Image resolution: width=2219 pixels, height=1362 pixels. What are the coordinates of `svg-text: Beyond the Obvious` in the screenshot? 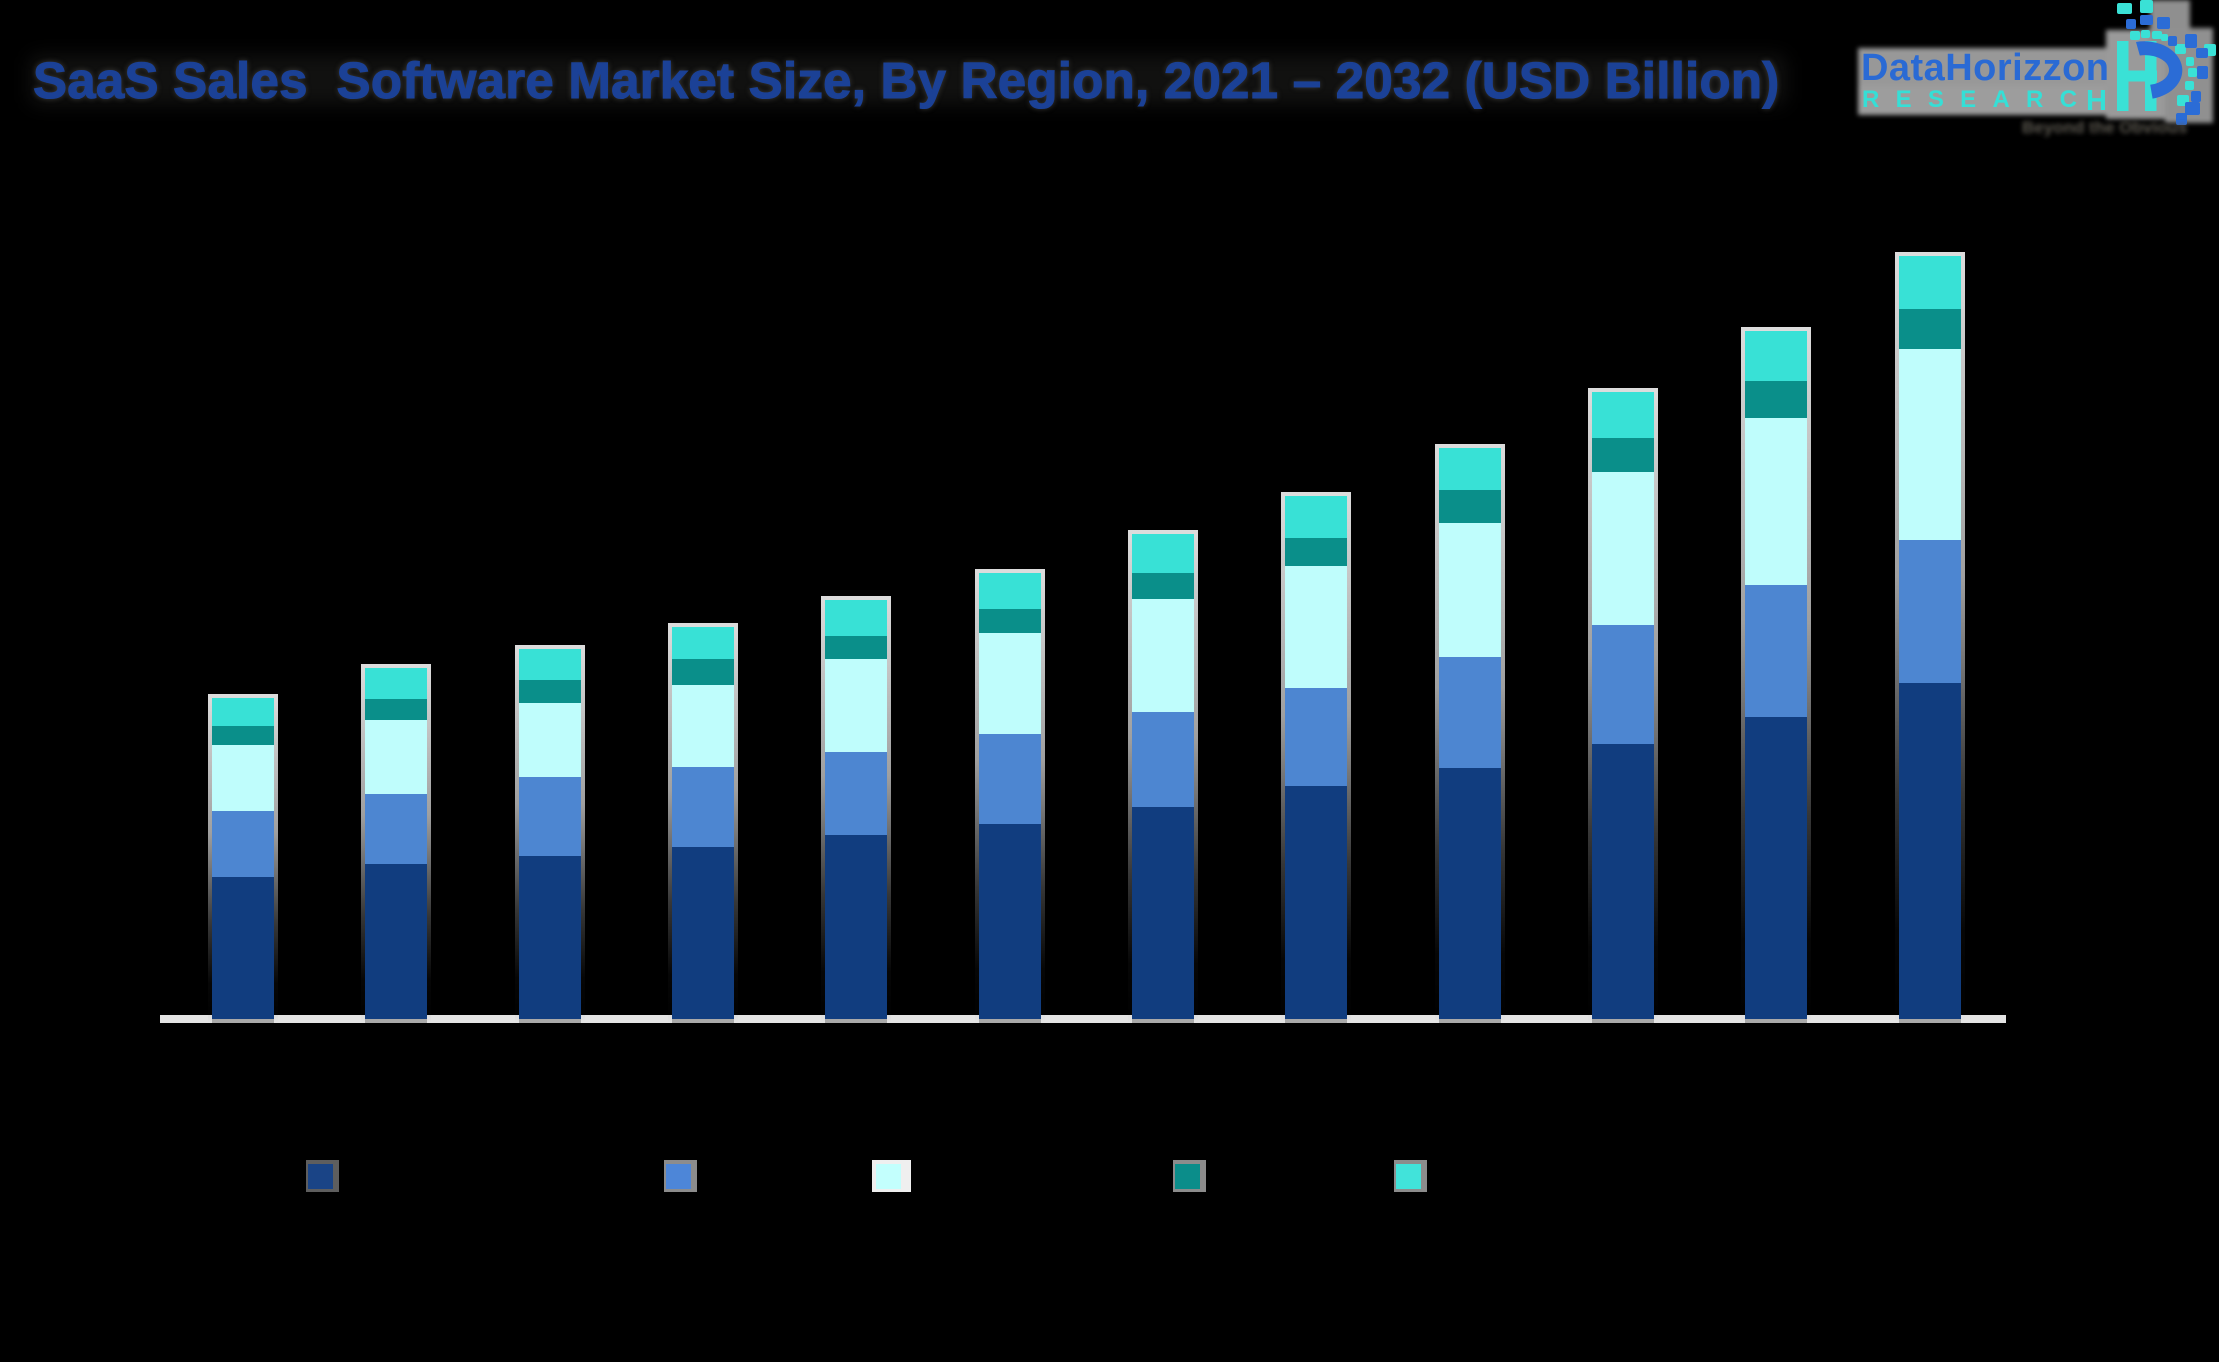 It's located at (2104, 127).